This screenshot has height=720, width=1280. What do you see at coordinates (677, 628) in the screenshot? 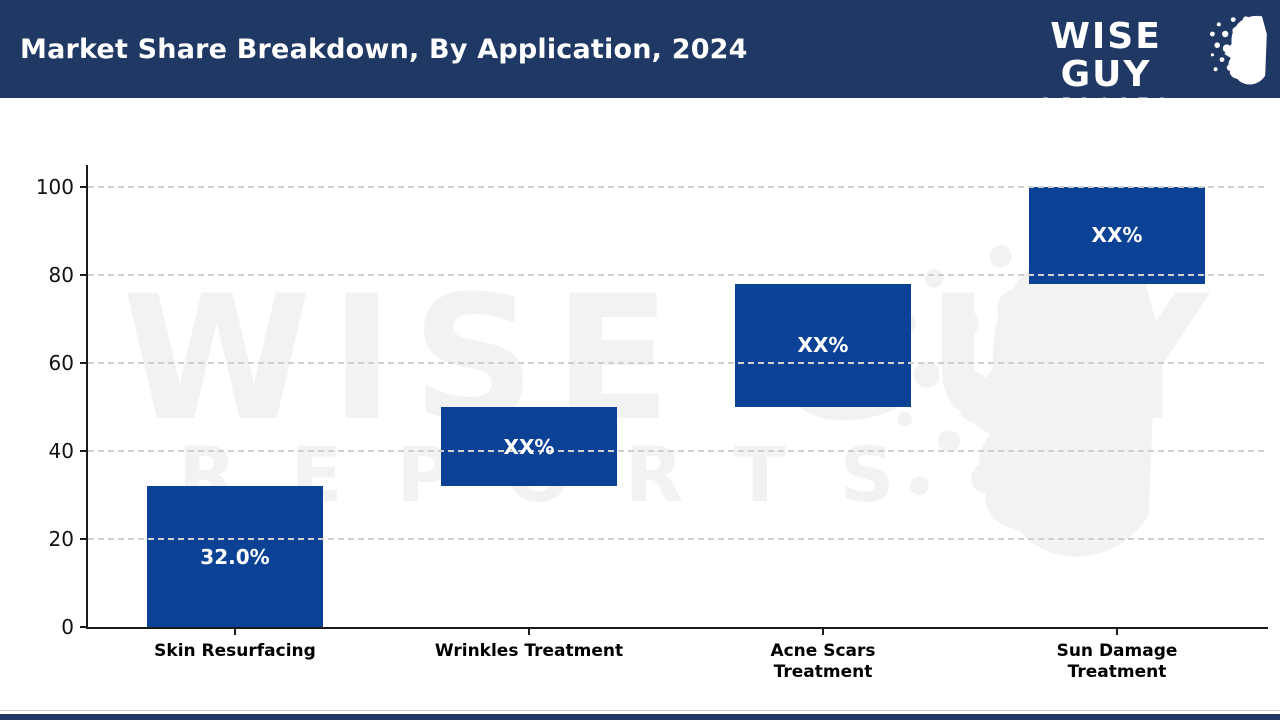
I see `x-axis-line` at bounding box center [677, 628].